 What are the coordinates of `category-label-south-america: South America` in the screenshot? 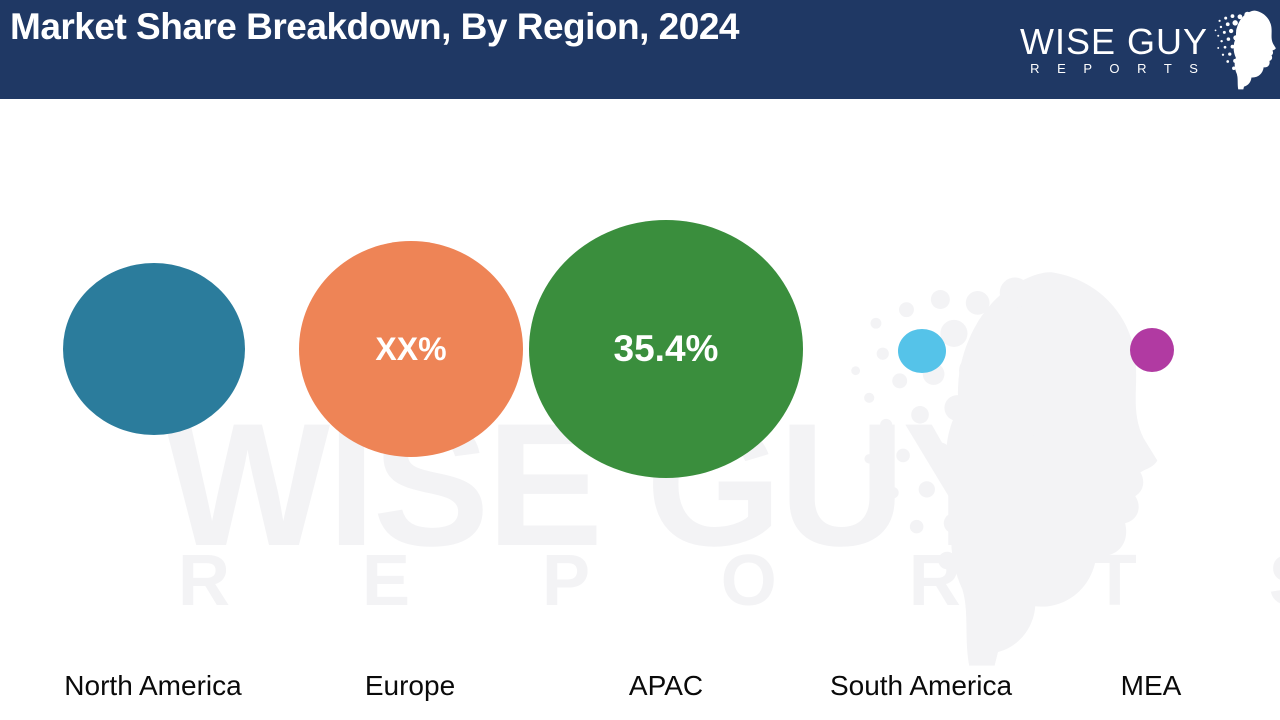 It's located at (921, 685).